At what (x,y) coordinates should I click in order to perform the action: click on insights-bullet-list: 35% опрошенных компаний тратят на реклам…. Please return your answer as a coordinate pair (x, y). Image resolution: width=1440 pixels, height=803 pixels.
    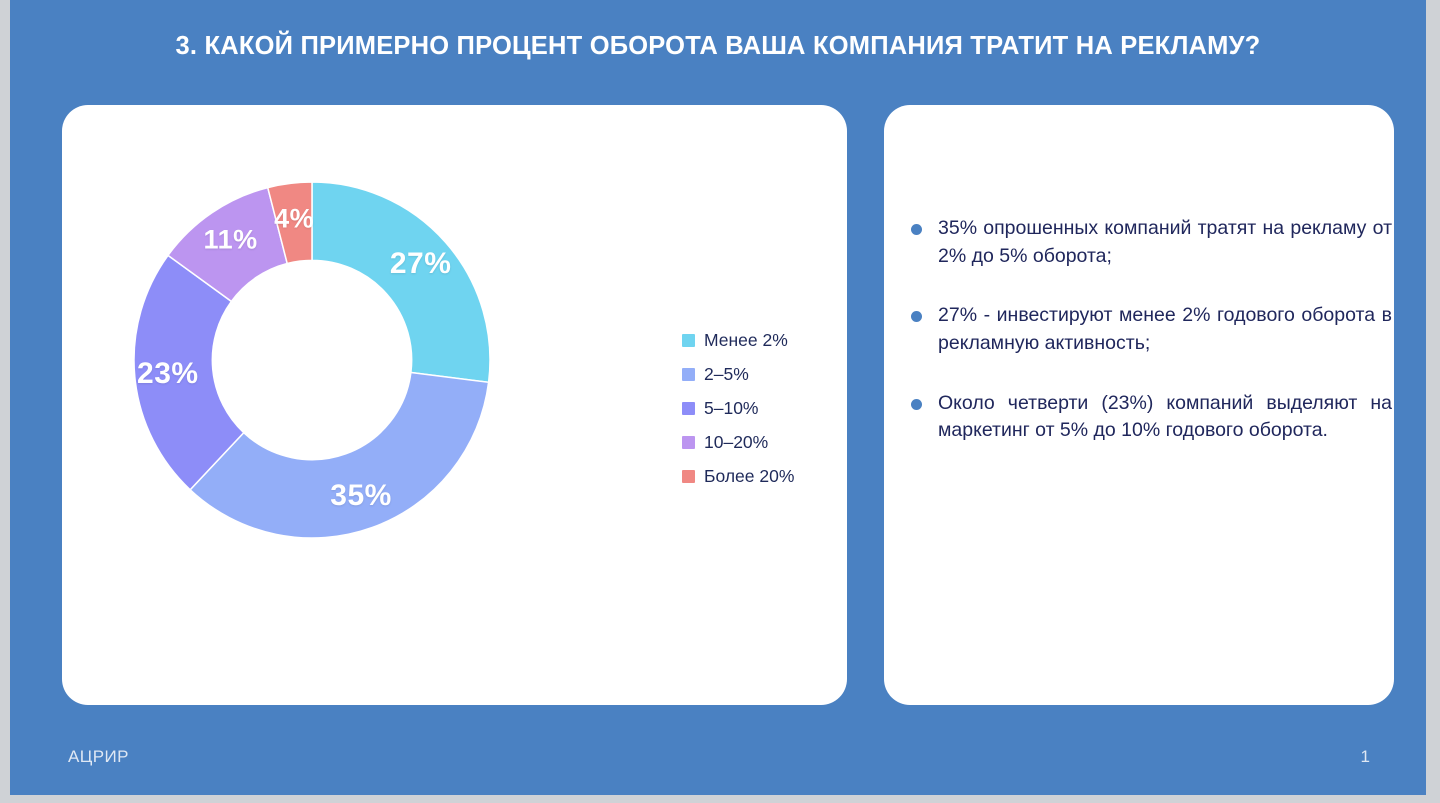
    Looking at the image, I should click on (1147, 346).